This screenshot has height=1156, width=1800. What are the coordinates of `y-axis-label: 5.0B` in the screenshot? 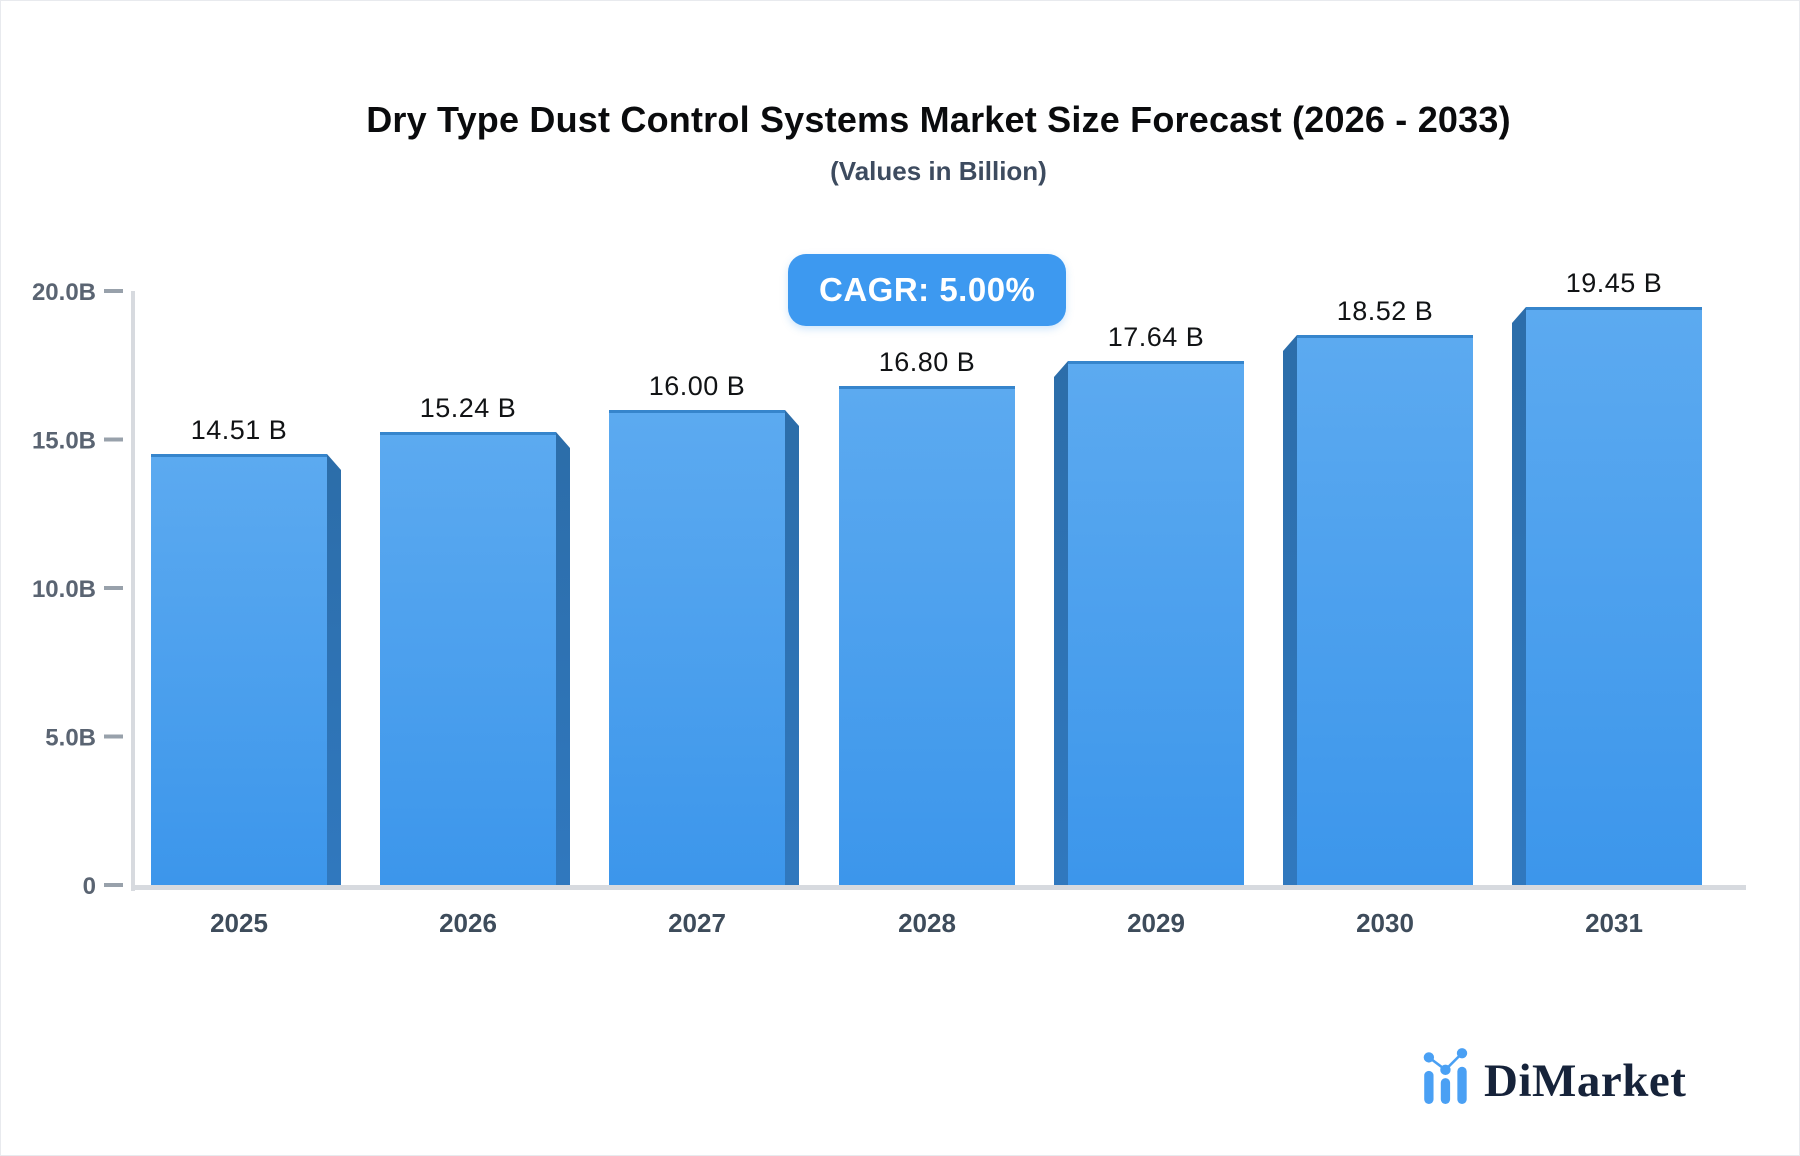 It's located at (70, 738).